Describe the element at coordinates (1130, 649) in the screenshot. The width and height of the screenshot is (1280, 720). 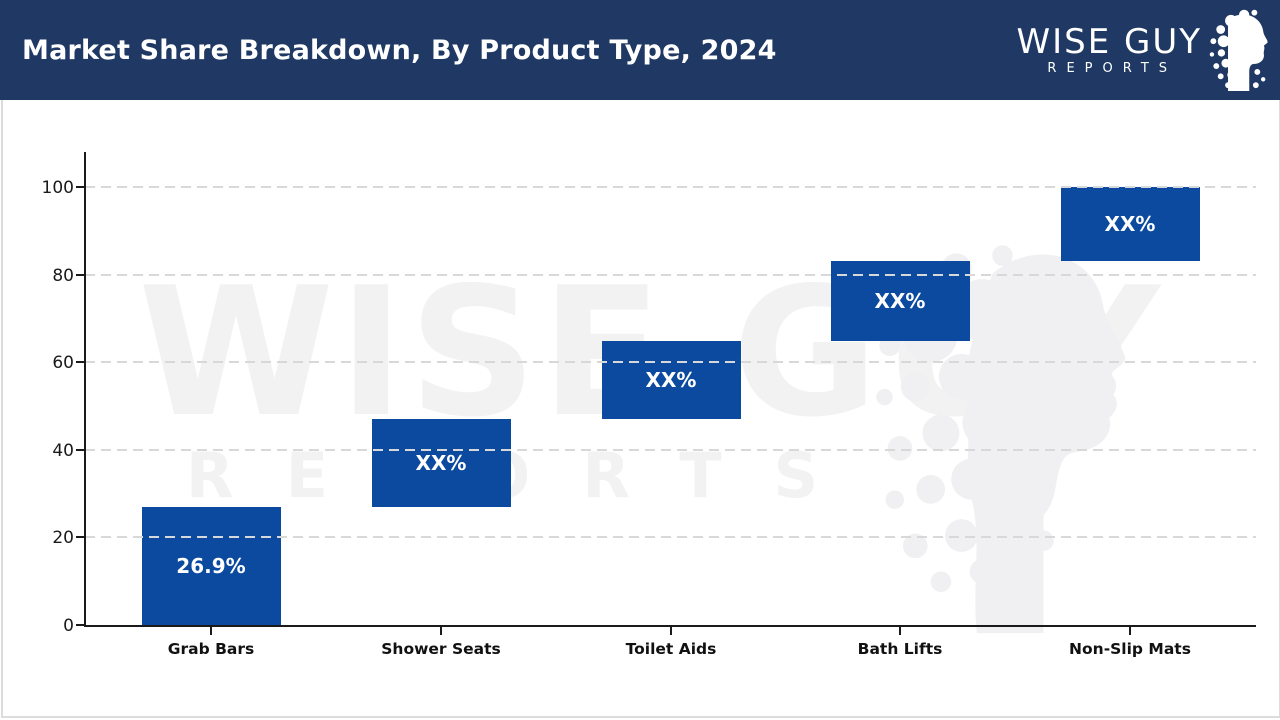
I see `category-label: Non-Slip Mats` at that location.